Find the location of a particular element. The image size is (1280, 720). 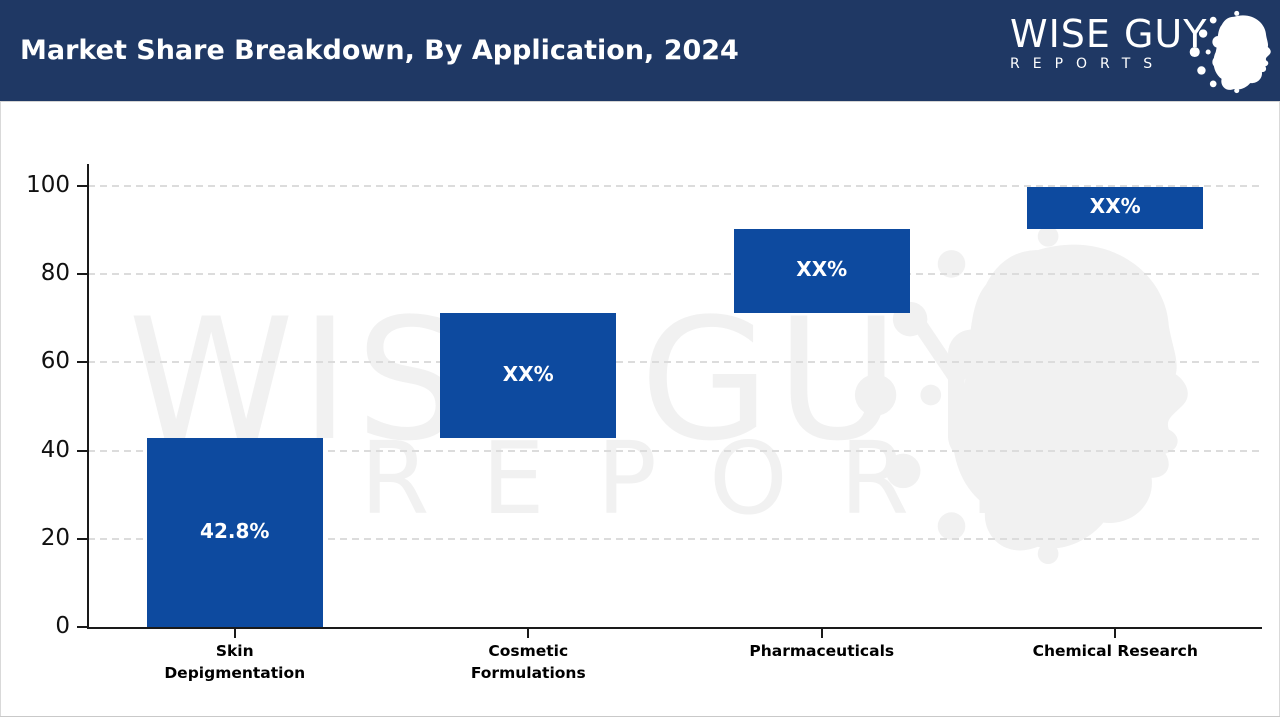

x-category-label-line: Depigmentation is located at coordinates (235, 673).